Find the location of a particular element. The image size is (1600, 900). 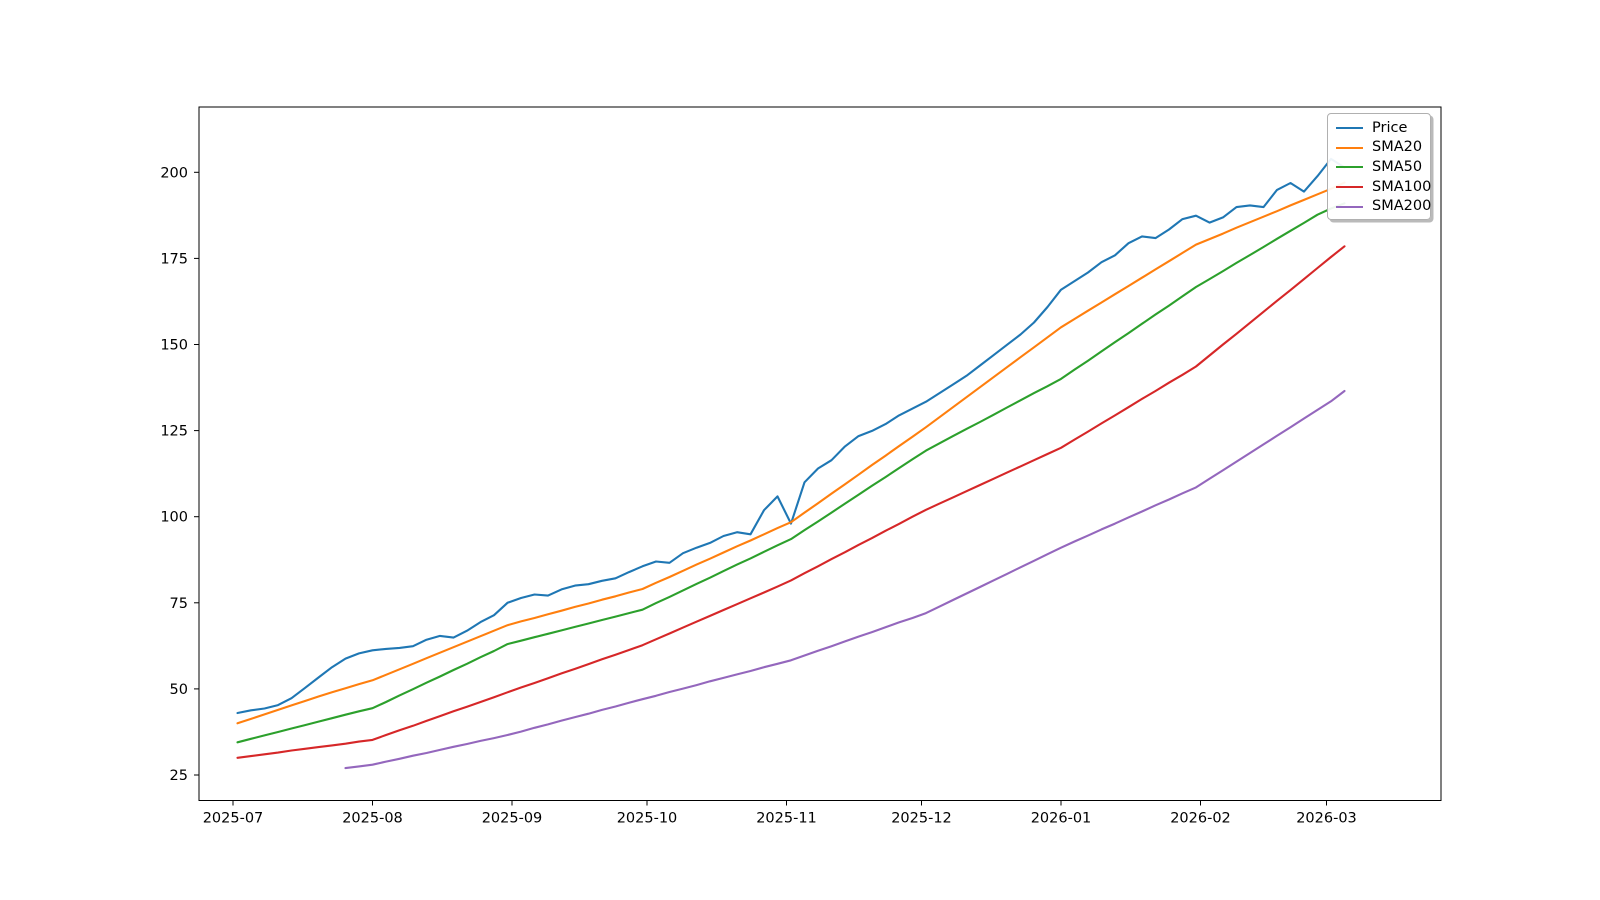

legend-label-sma100: SMA100 is located at coordinates (1402, 186).